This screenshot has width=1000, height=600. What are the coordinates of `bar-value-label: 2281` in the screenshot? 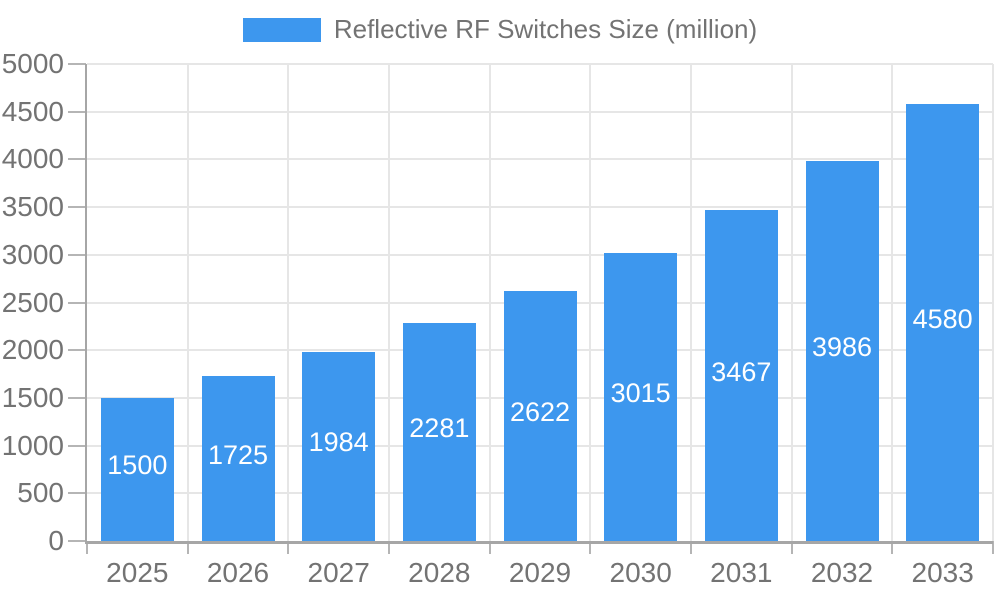 It's located at (439, 428).